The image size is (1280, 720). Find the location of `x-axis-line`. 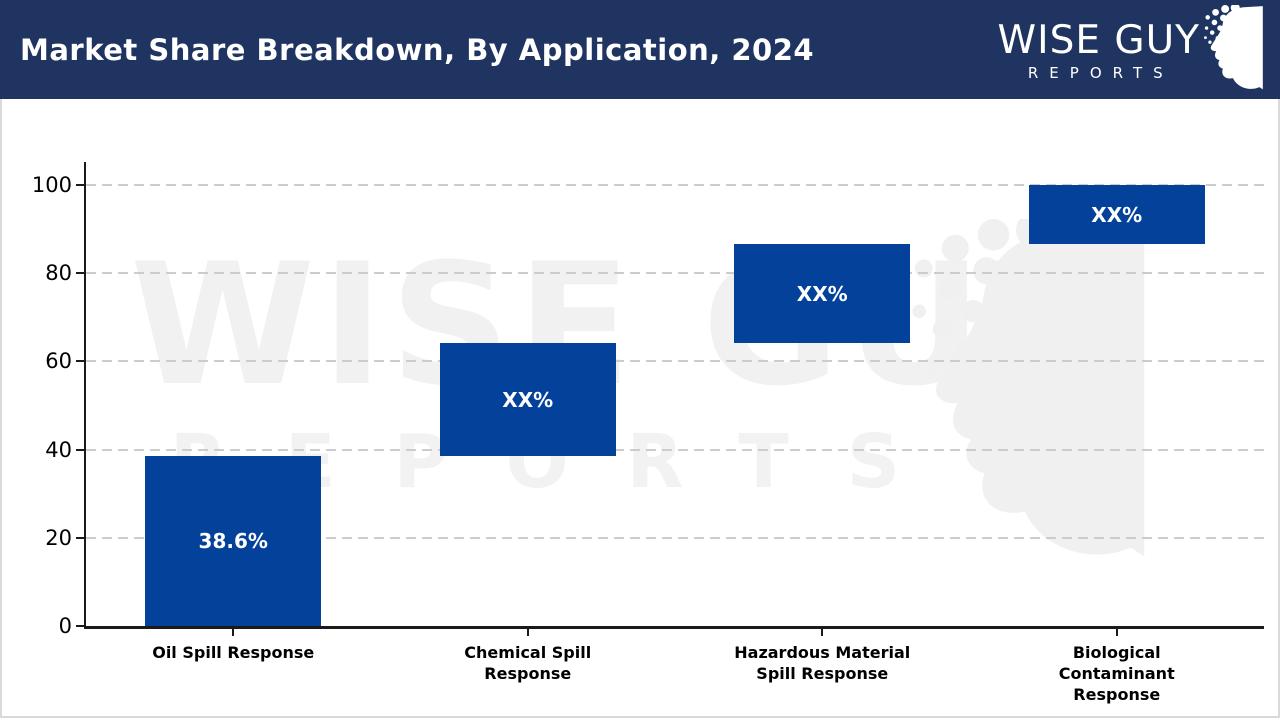

x-axis-line is located at coordinates (674, 627).